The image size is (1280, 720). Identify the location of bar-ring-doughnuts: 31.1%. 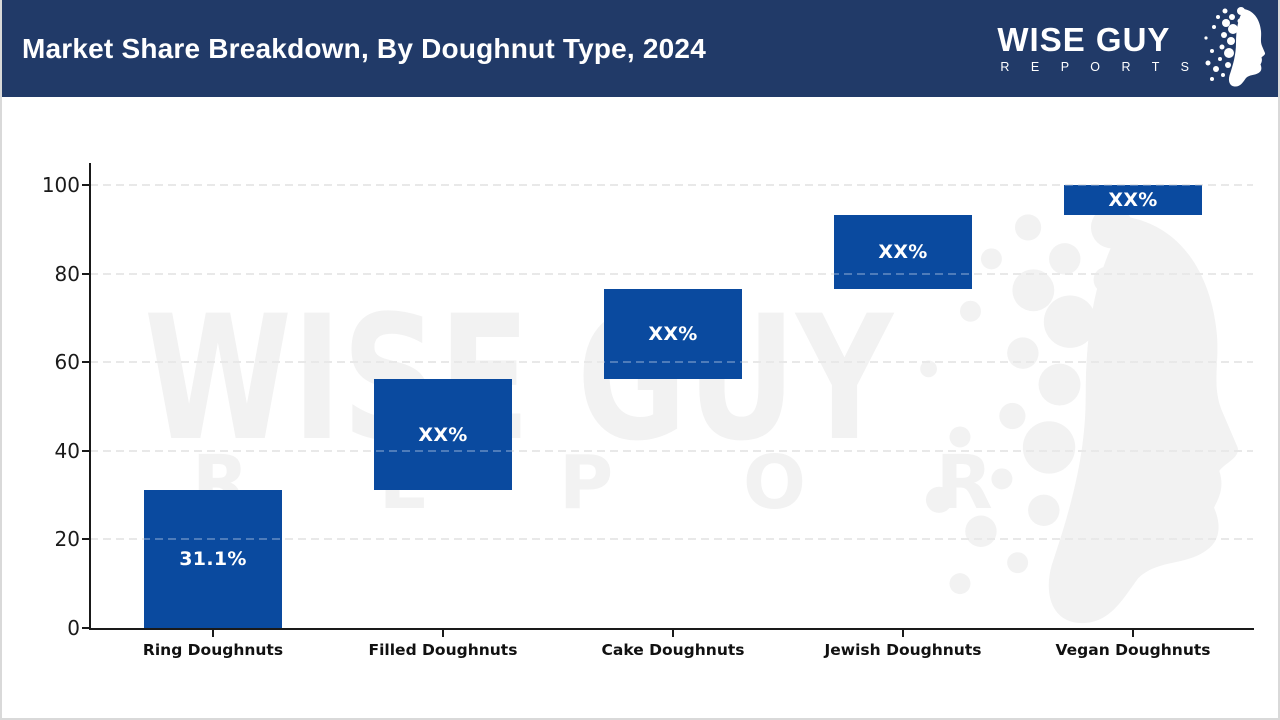
(213, 559).